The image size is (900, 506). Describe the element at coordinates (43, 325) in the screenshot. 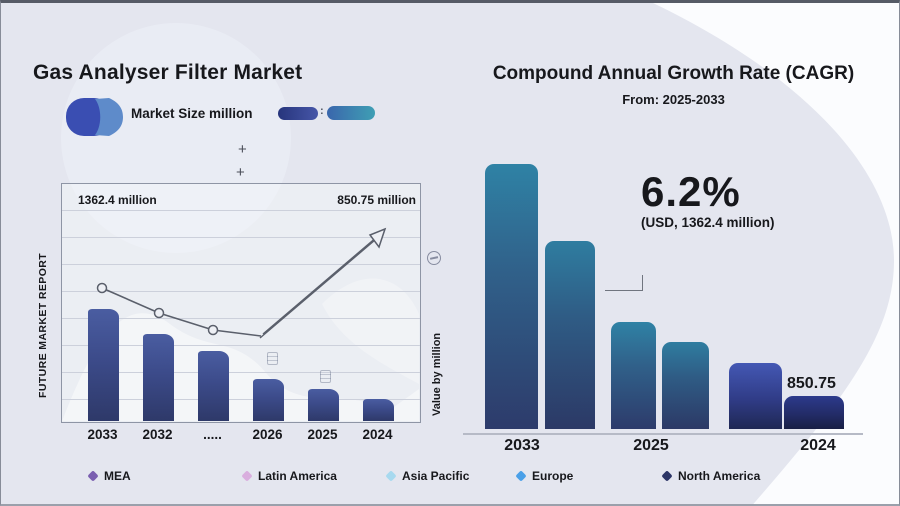

I see `future-market-report-label: FUTURE MARKET REPORT` at that location.